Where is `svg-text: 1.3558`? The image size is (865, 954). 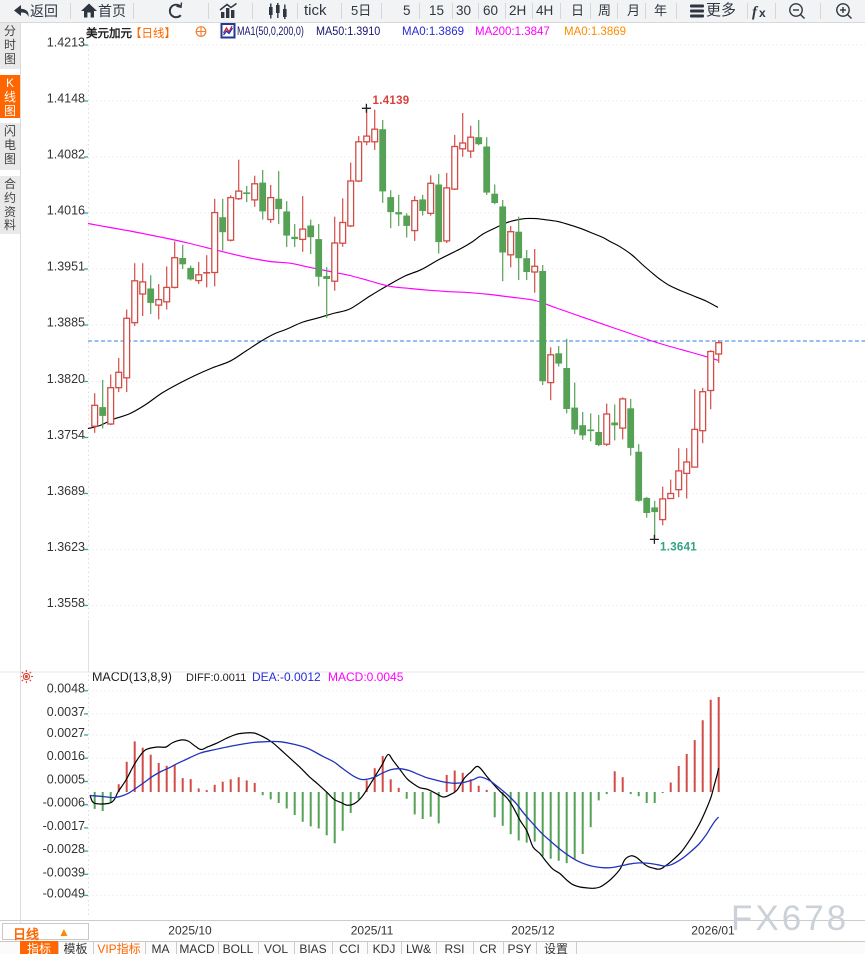 svg-text: 1.3558 is located at coordinates (66, 603).